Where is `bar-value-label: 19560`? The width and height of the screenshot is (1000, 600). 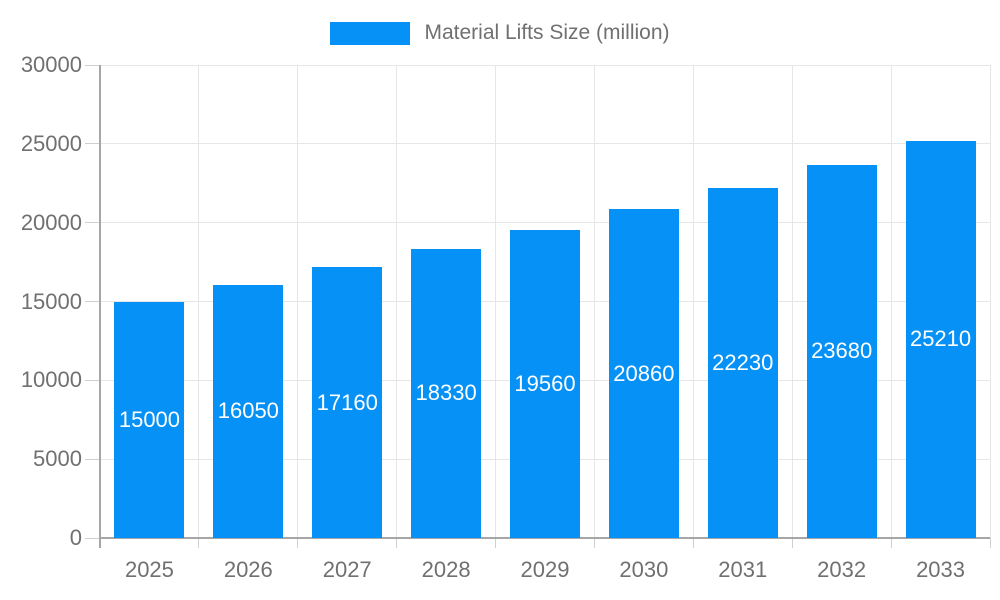
bar-value-label: 19560 is located at coordinates (545, 383).